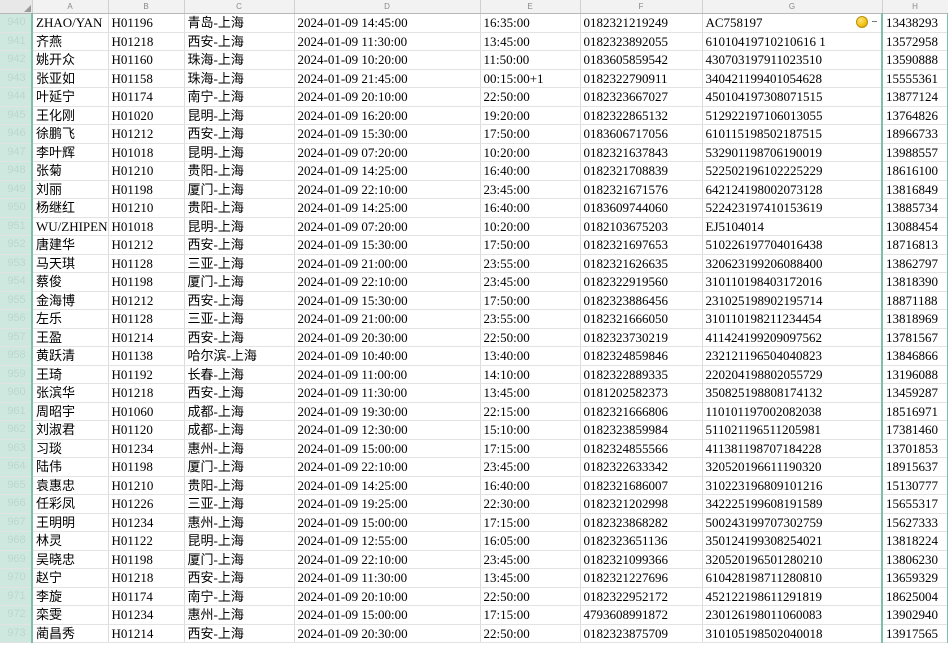 The width and height of the screenshot is (948, 660). What do you see at coordinates (914, 41) in the screenshot?
I see `cell-phone-number: 13572958` at bounding box center [914, 41].